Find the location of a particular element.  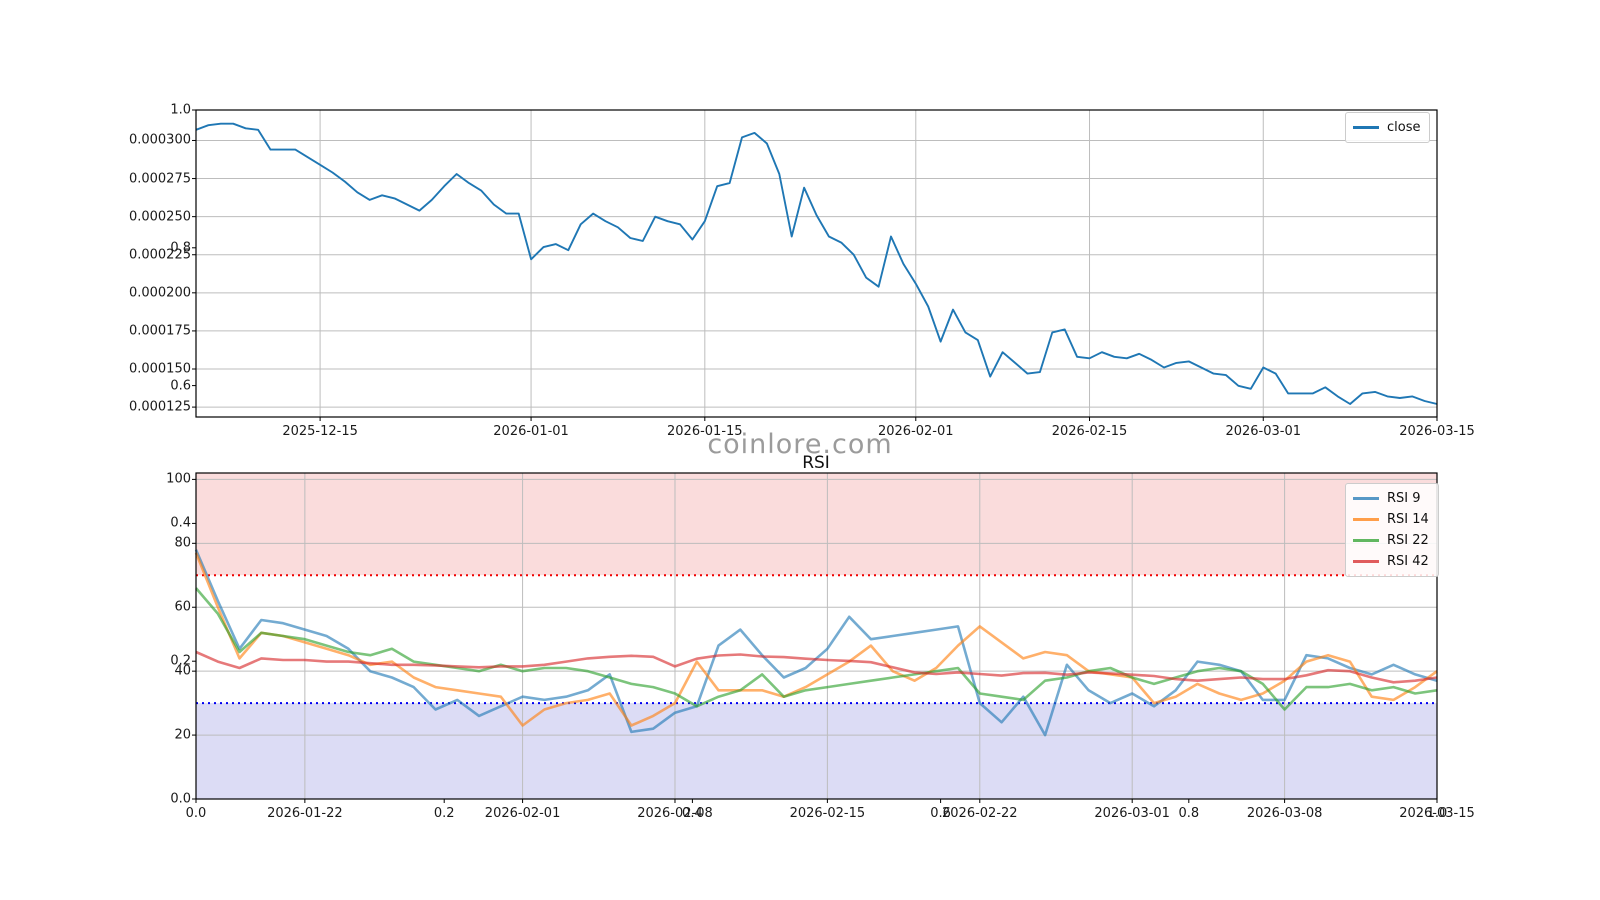

legend-label: RSI 9 is located at coordinates (1404, 498).